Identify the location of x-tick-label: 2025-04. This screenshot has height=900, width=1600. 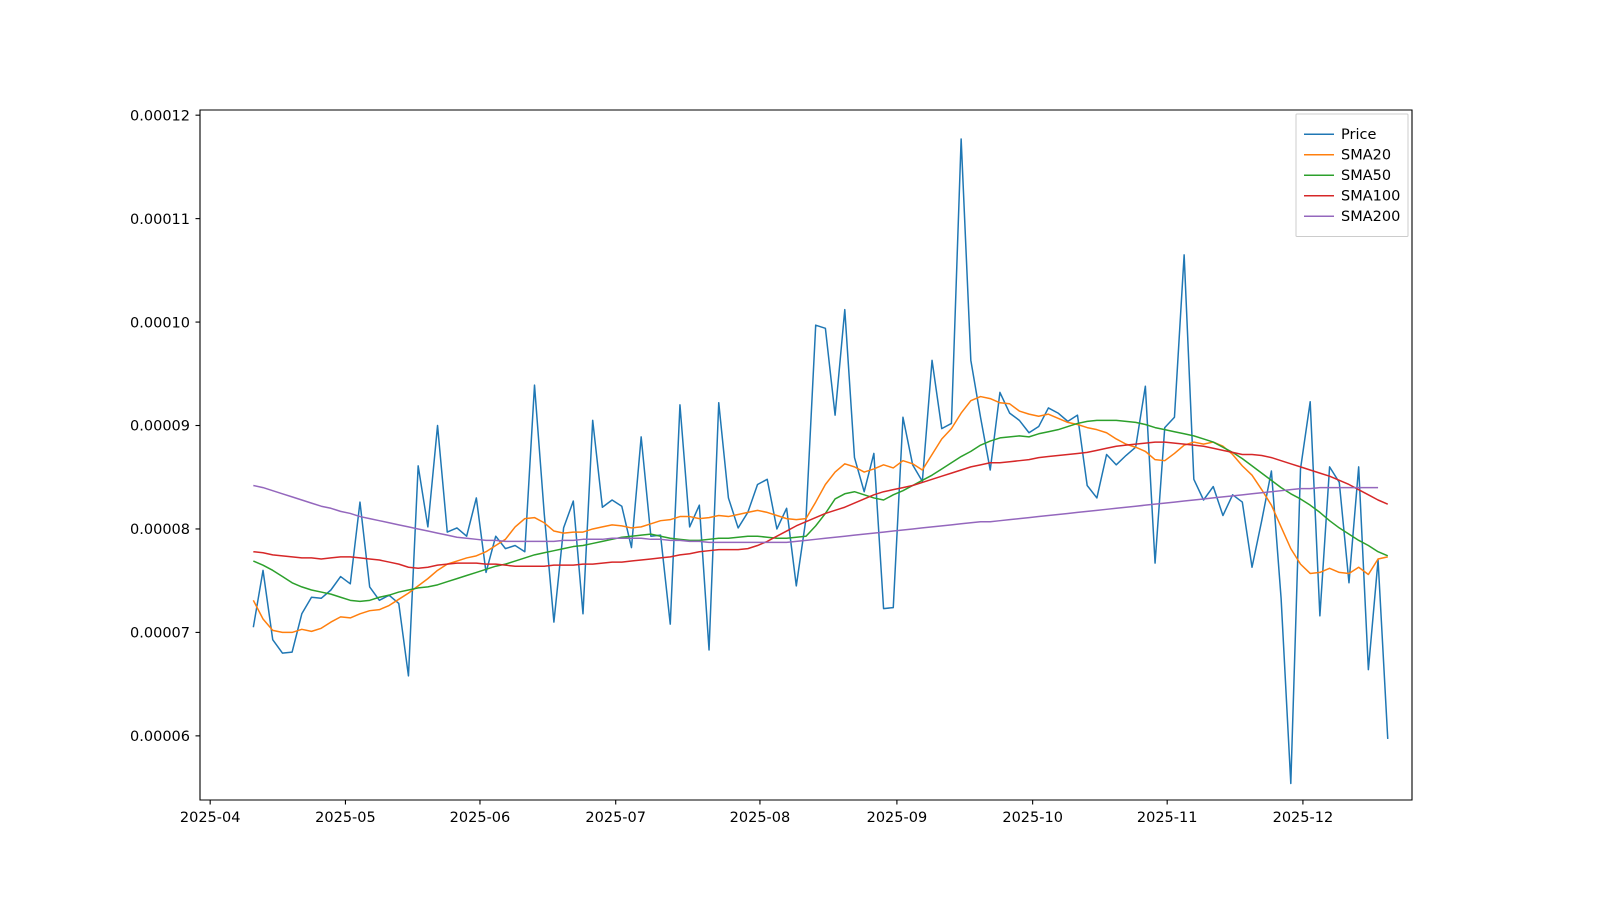
(210, 818).